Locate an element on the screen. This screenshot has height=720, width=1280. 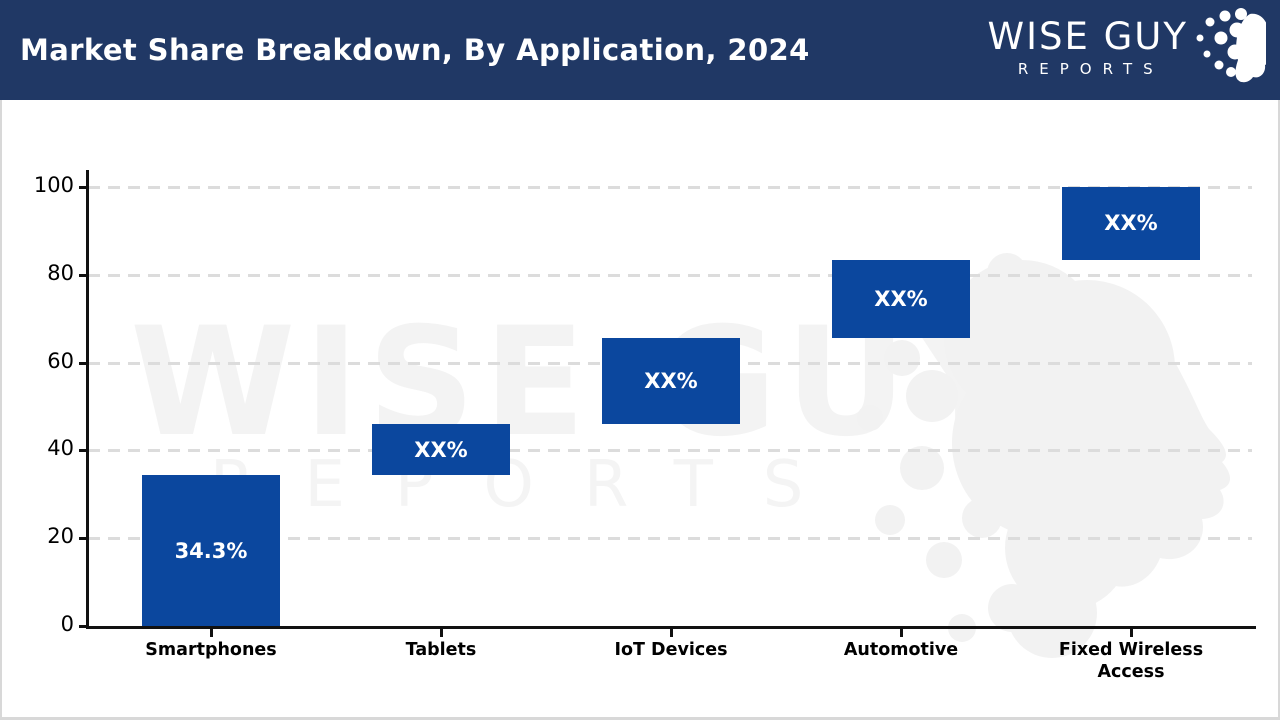
bar-tablets: XX% is located at coordinates (441, 450).